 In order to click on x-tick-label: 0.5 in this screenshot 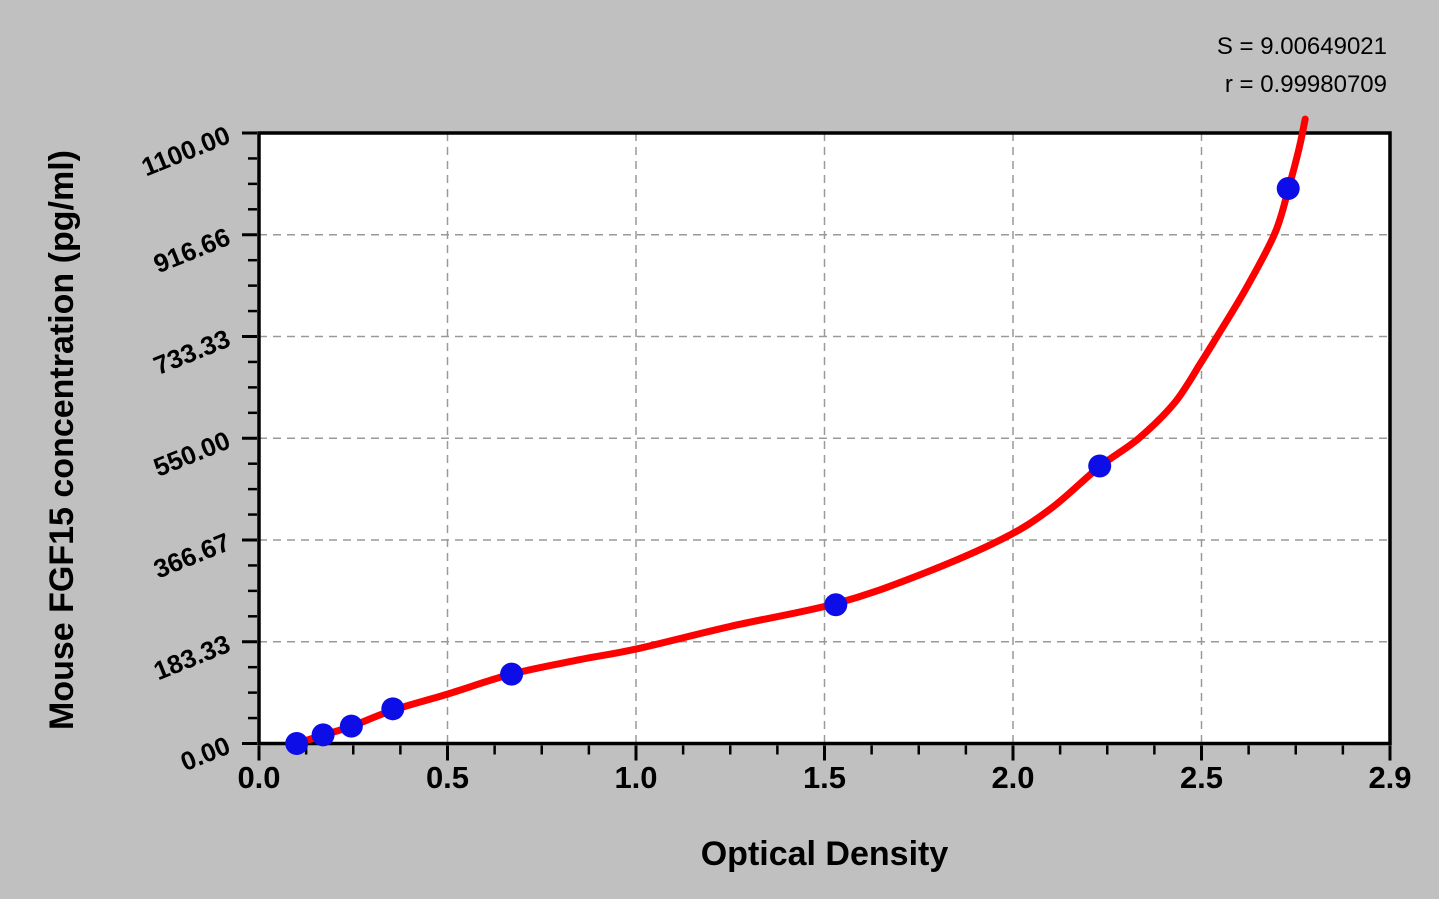, I will do `click(447, 777)`.